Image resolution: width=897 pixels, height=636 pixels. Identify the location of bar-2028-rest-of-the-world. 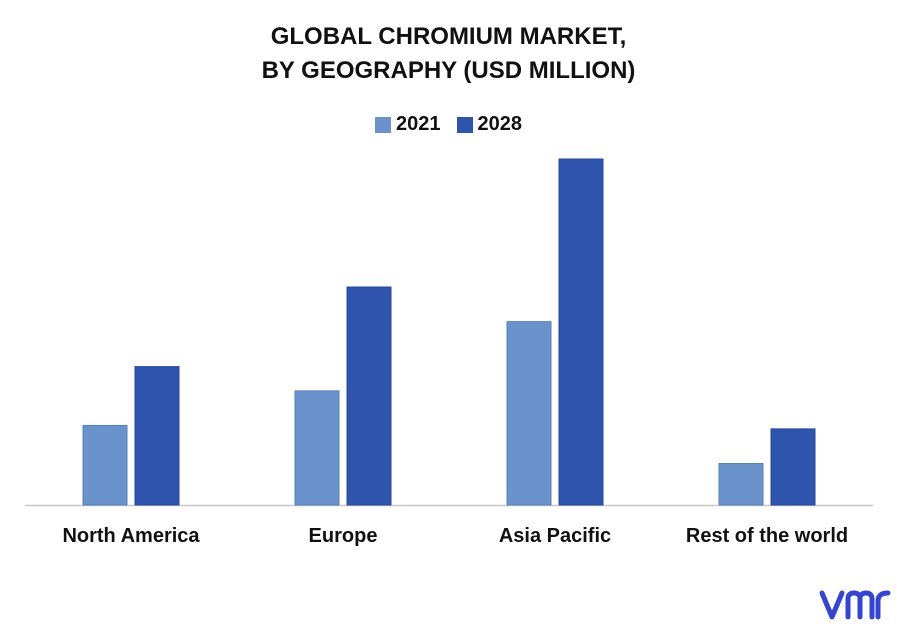
(793, 467).